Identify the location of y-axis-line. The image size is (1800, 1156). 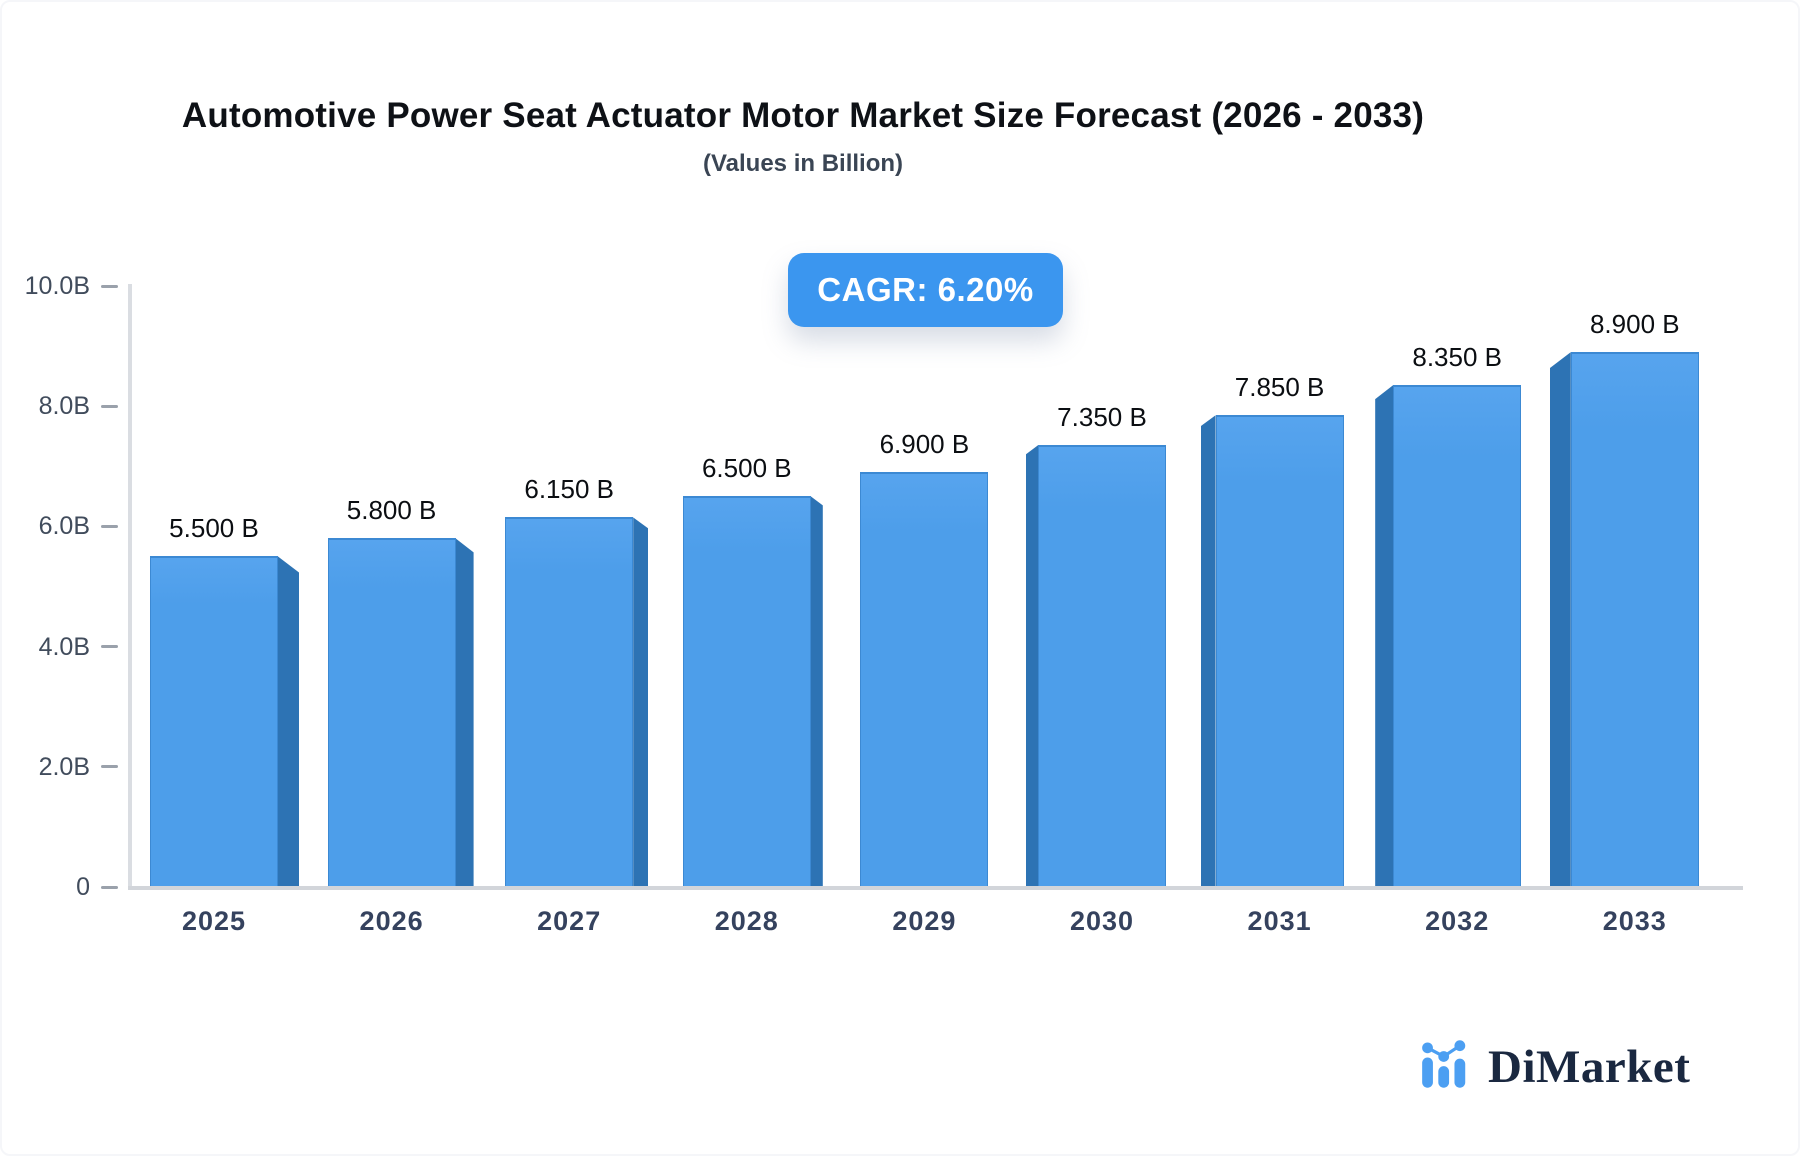
(130, 587).